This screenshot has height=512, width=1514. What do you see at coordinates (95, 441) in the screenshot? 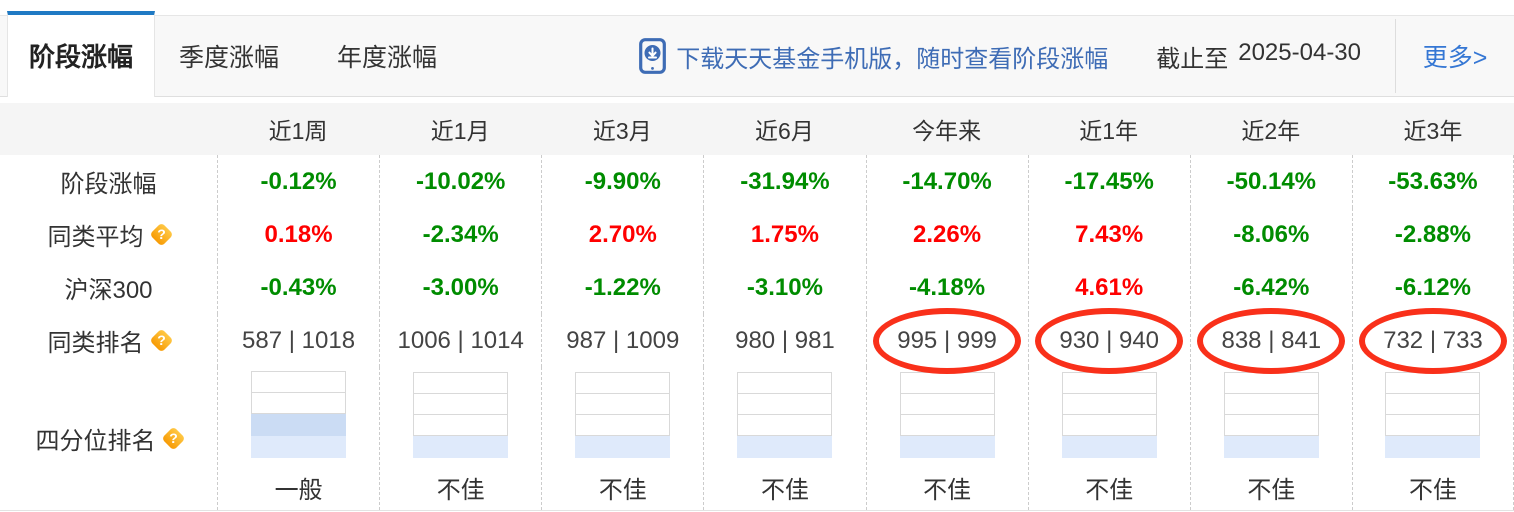
I see `row-label-text: 四分位排名` at bounding box center [95, 441].